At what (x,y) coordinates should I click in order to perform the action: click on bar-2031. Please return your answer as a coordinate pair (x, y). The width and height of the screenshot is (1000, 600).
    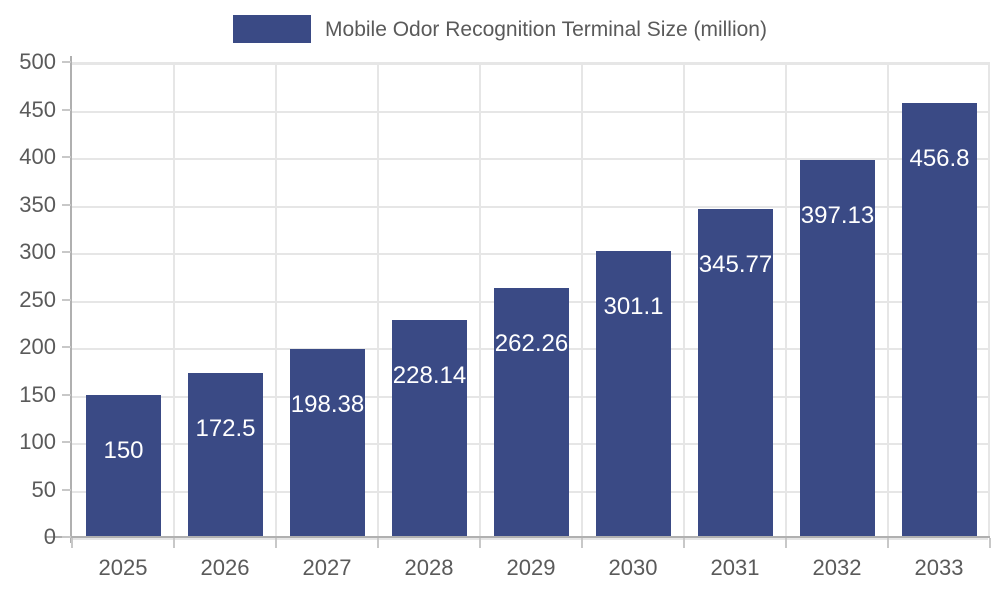
    Looking at the image, I should click on (735, 372).